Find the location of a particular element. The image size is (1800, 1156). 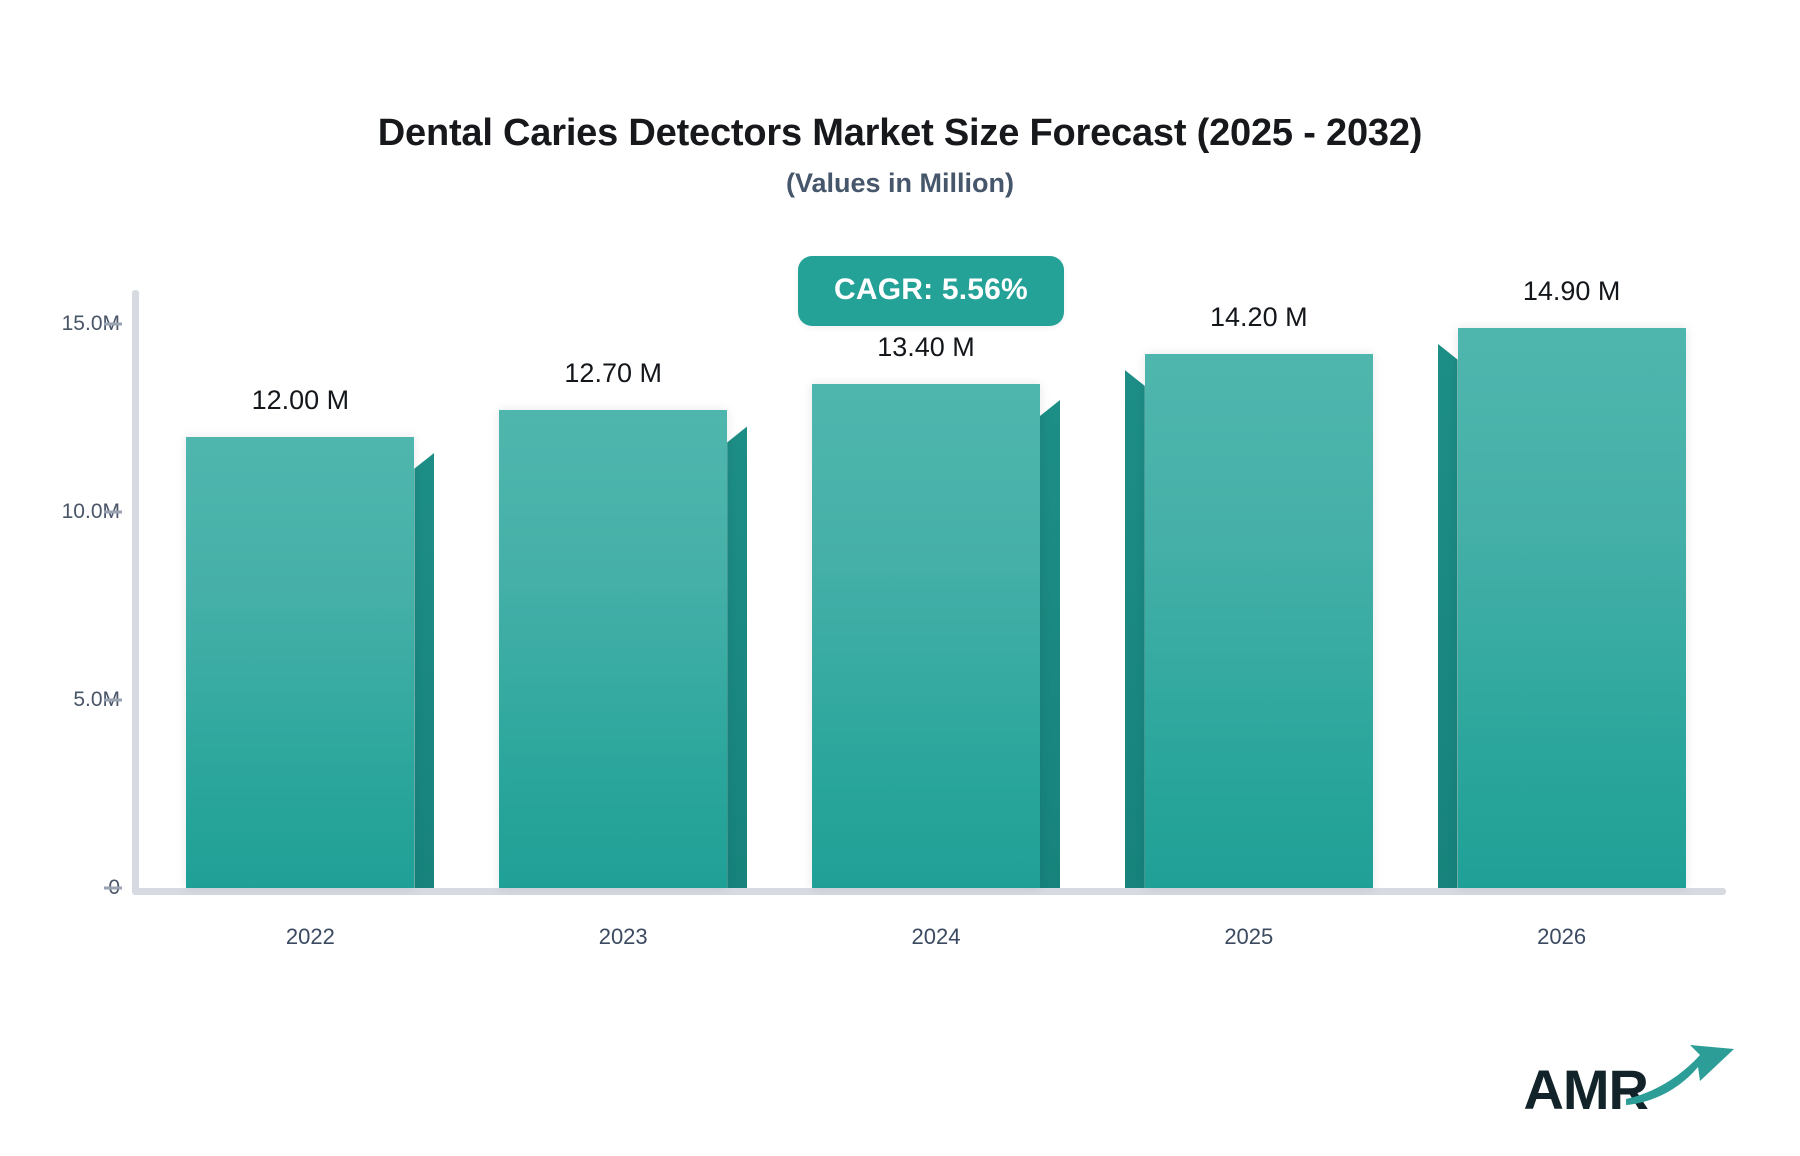

amr-logo: AMR is located at coordinates (1633, 1080).